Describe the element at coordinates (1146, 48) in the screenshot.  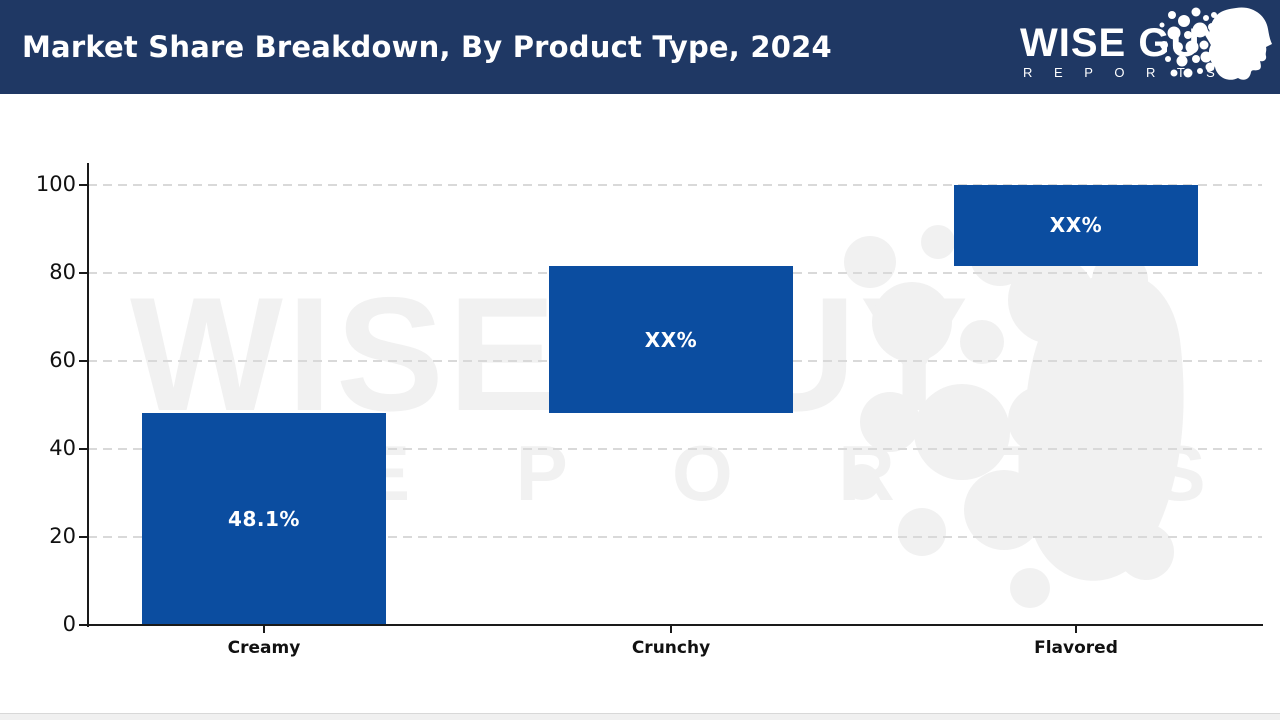
I see `wiseguy-logo: WISE GUY R E P O R T S` at that location.